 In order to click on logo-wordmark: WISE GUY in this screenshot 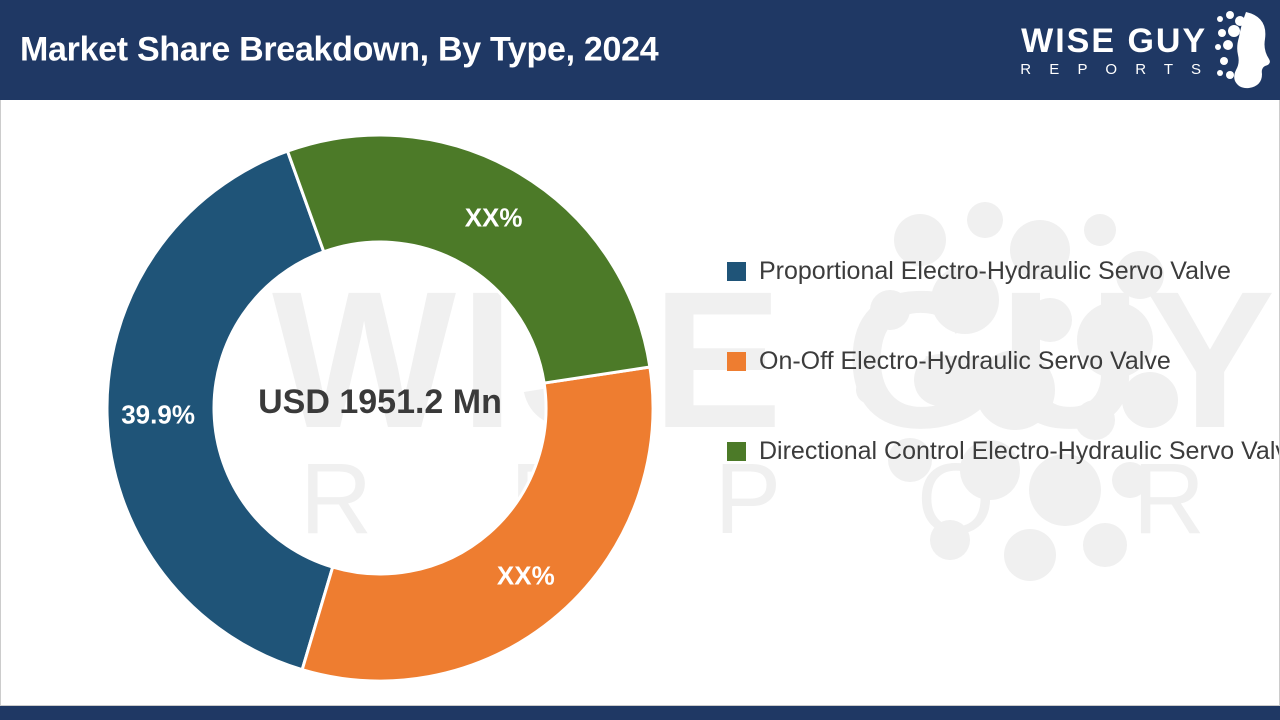, I will do `click(1114, 40)`.